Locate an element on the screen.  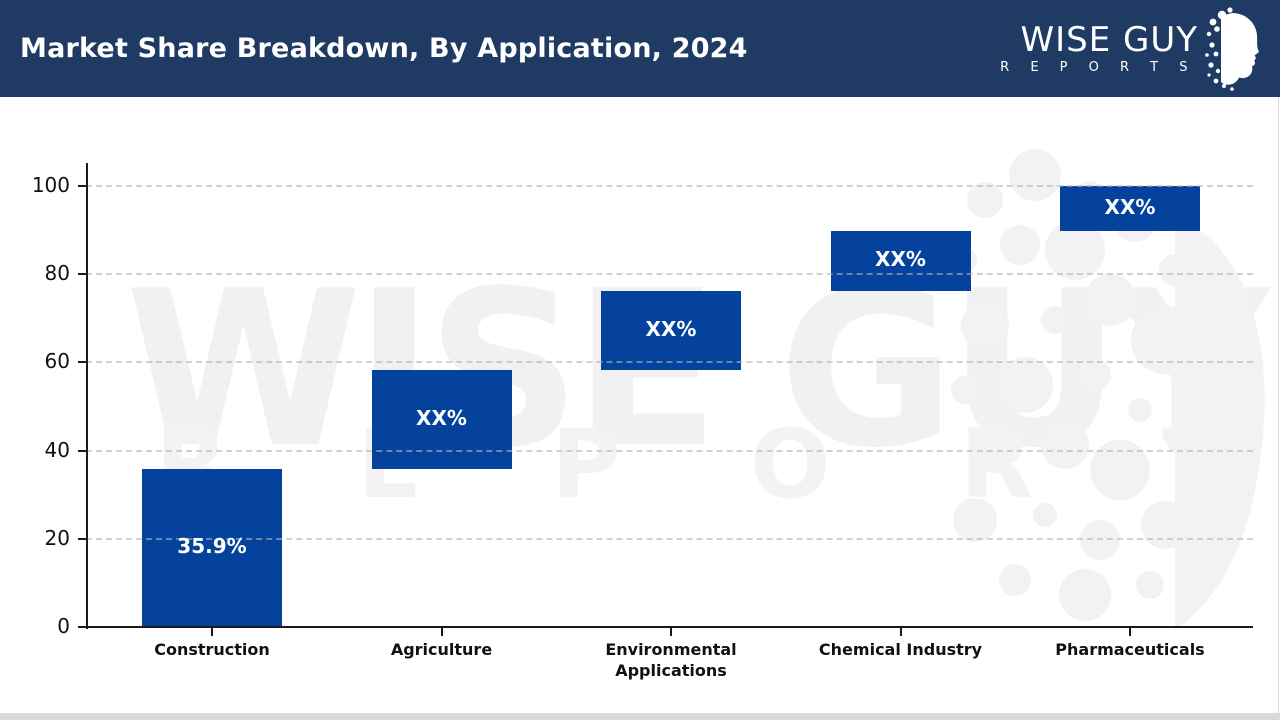
bottom-edge-strip is located at coordinates (640, 716).